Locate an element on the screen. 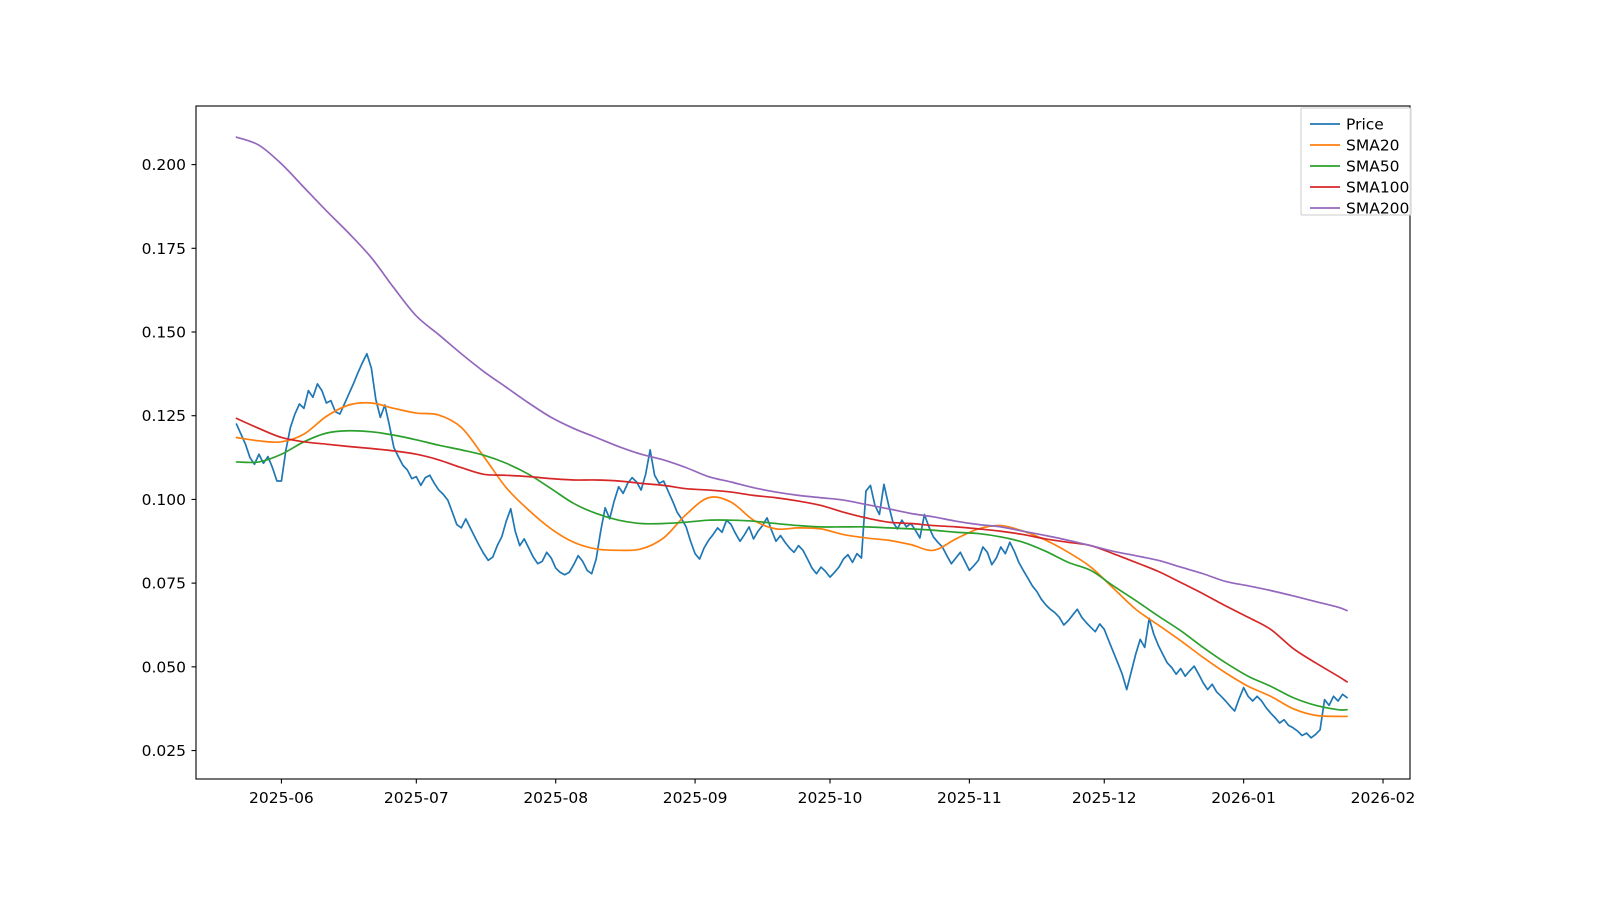 This screenshot has height=900, width=1600. legend-label-sma20: SMA20 is located at coordinates (1373, 146).